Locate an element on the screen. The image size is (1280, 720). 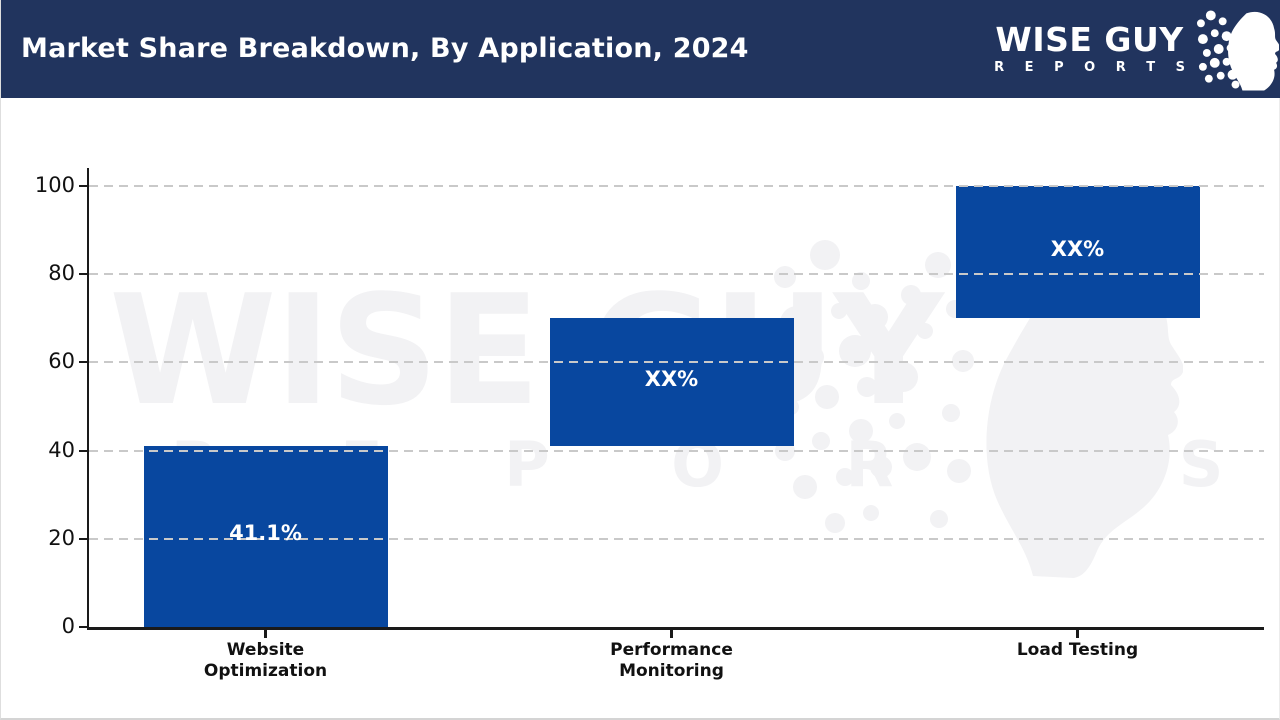
y-tick-label: 60 is located at coordinates (61, 361).